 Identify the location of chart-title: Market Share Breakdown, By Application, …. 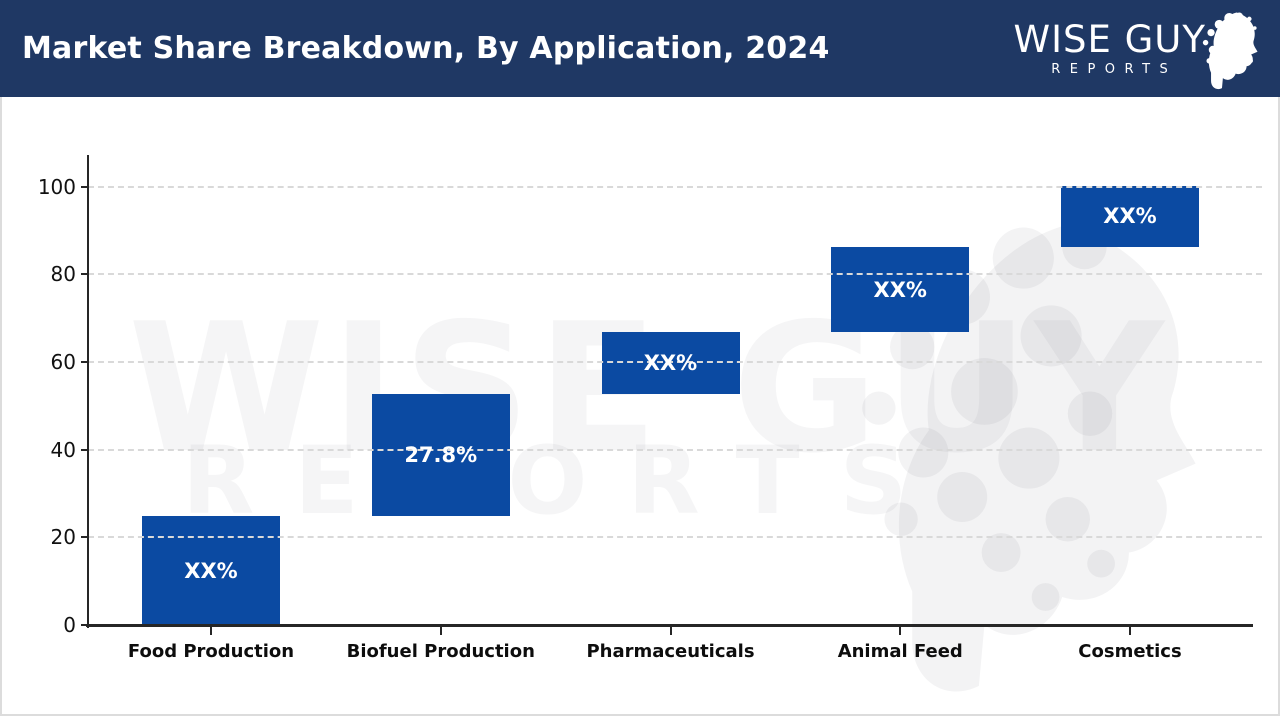
(426, 48).